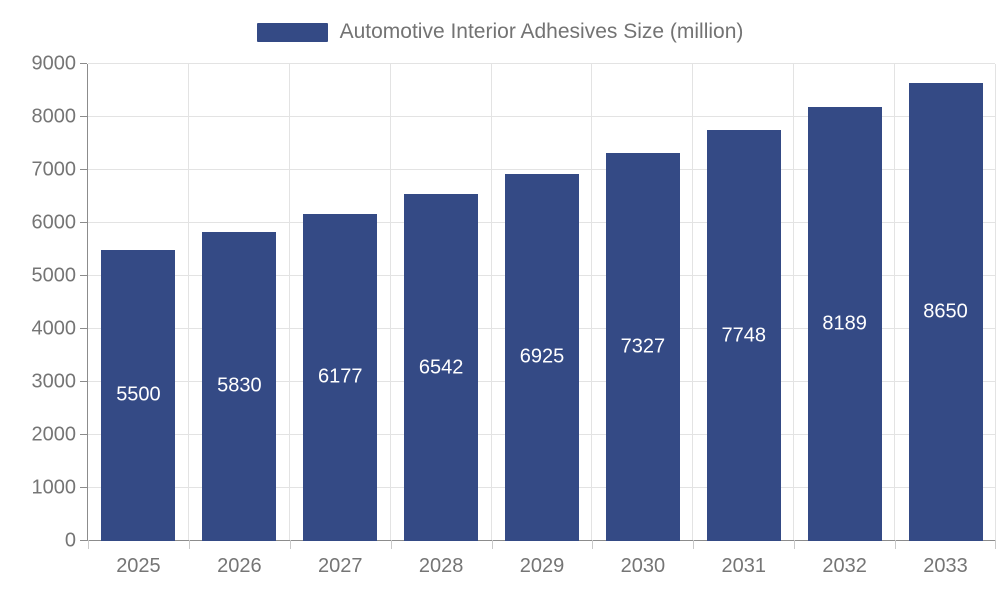 Image resolution: width=1000 pixels, height=600 pixels. I want to click on bar: 6177, so click(340, 377).